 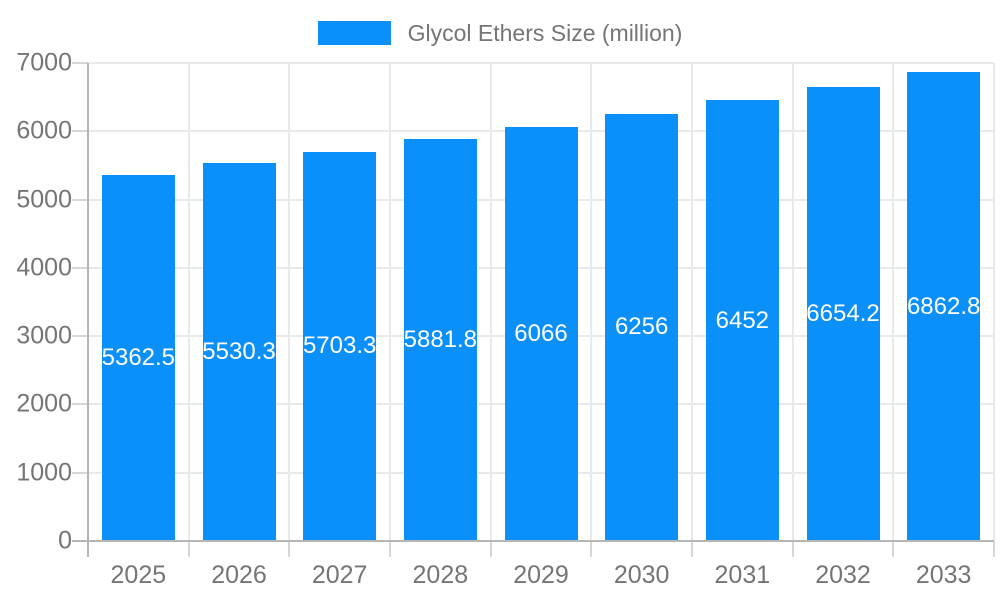 I want to click on x-axis-tick-label: 2025, so click(x=138, y=575).